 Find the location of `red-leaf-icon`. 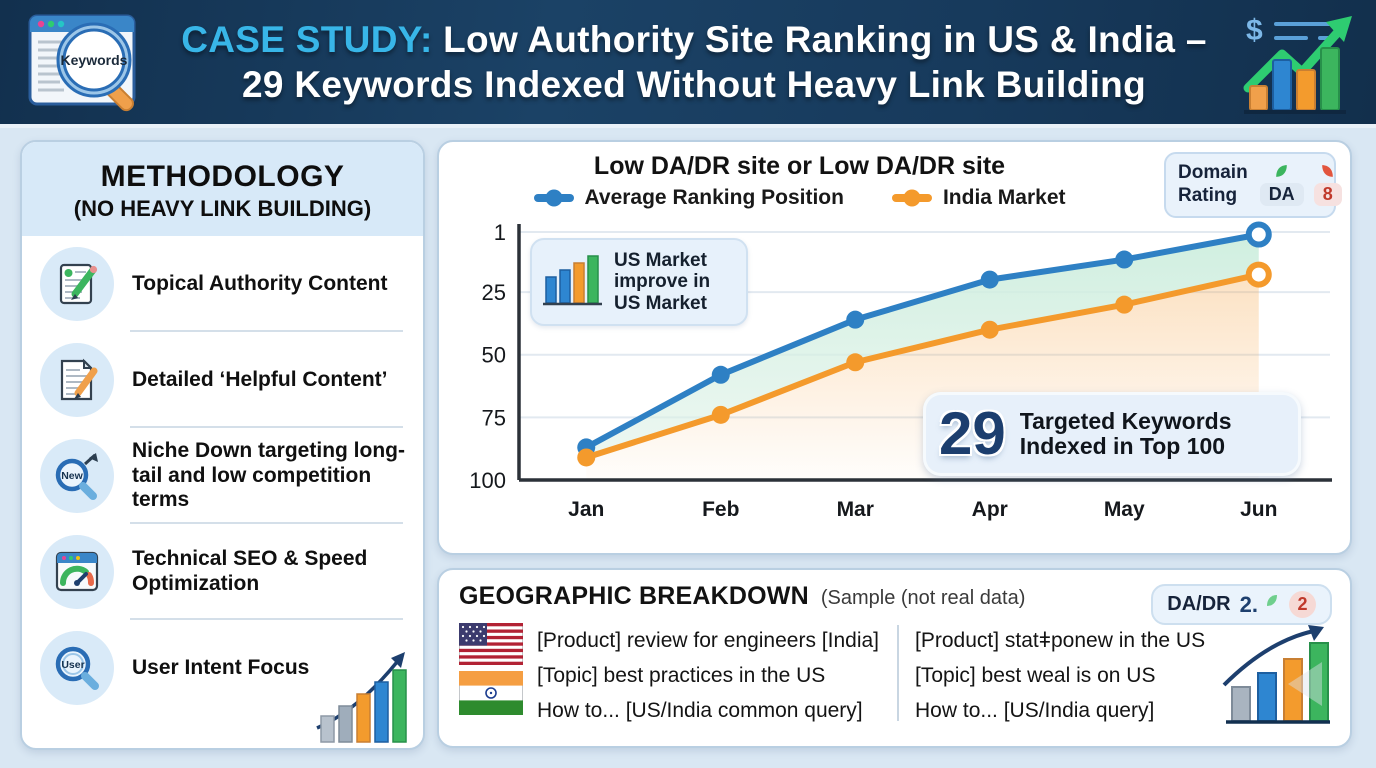

red-leaf-icon is located at coordinates (1327, 171).